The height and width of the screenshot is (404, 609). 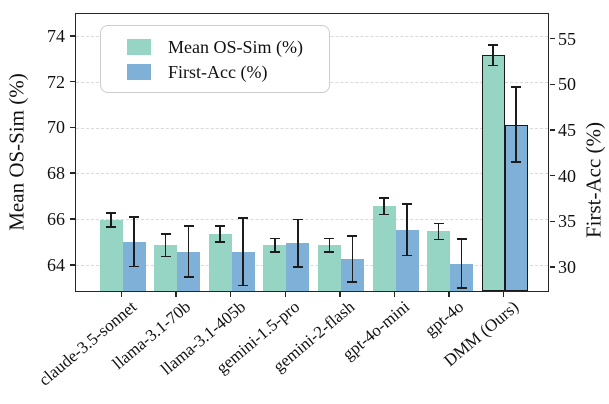 What do you see at coordinates (218, 71) in the screenshot?
I see `legend-label-first-acc: First-Acc (%)` at bounding box center [218, 71].